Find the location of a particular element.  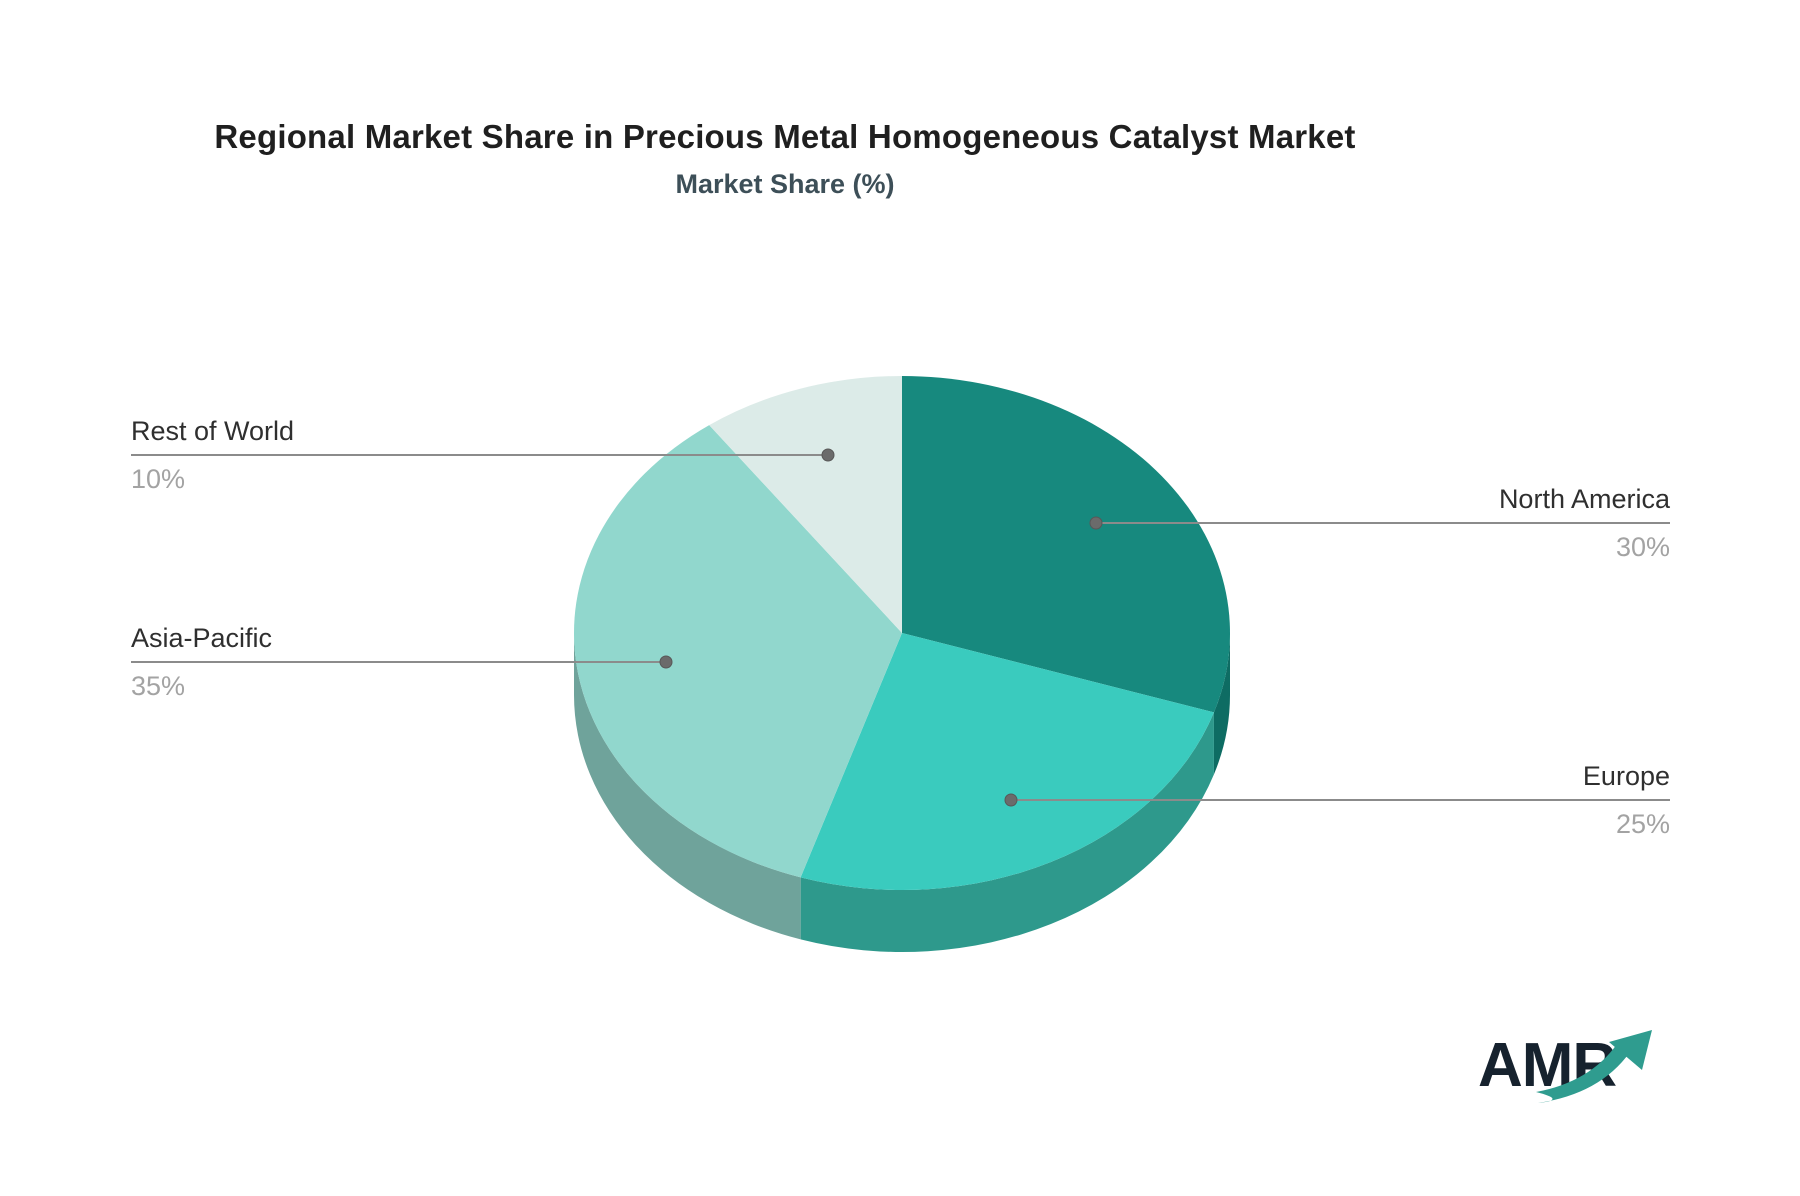

amr-logo: AMR is located at coordinates (1603, 1085).